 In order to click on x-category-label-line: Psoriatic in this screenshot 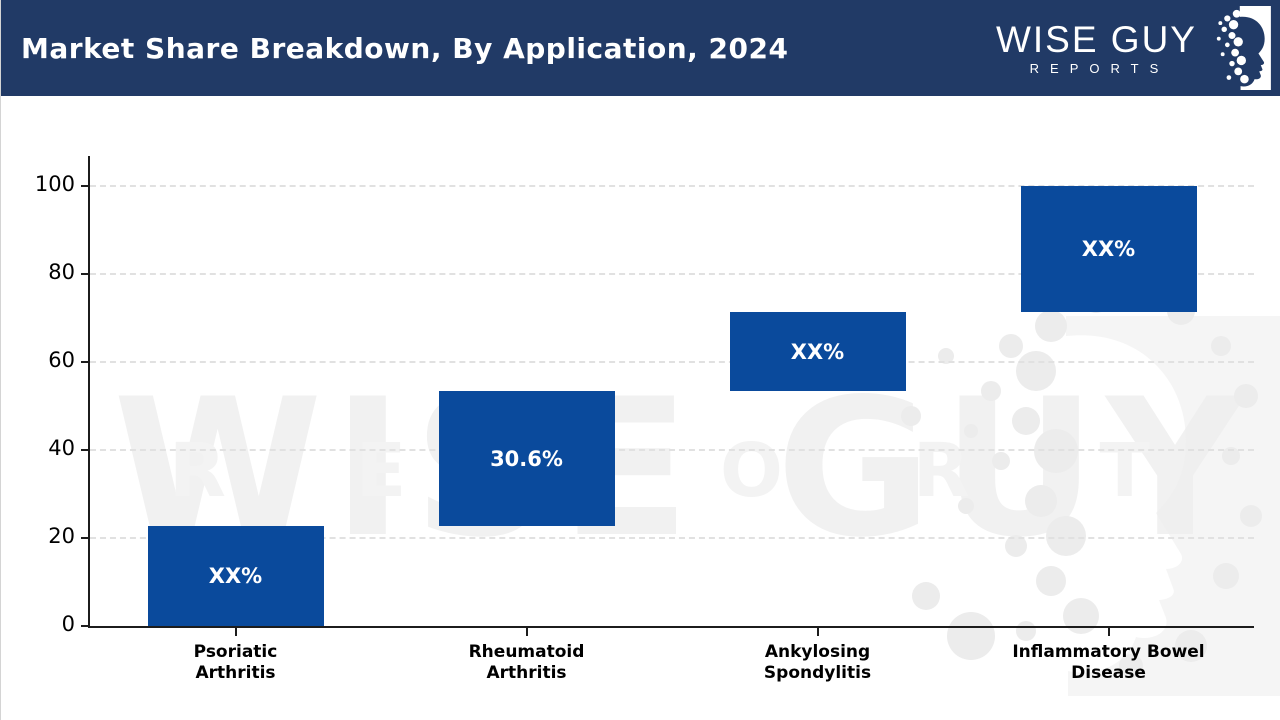, I will do `click(235, 652)`.